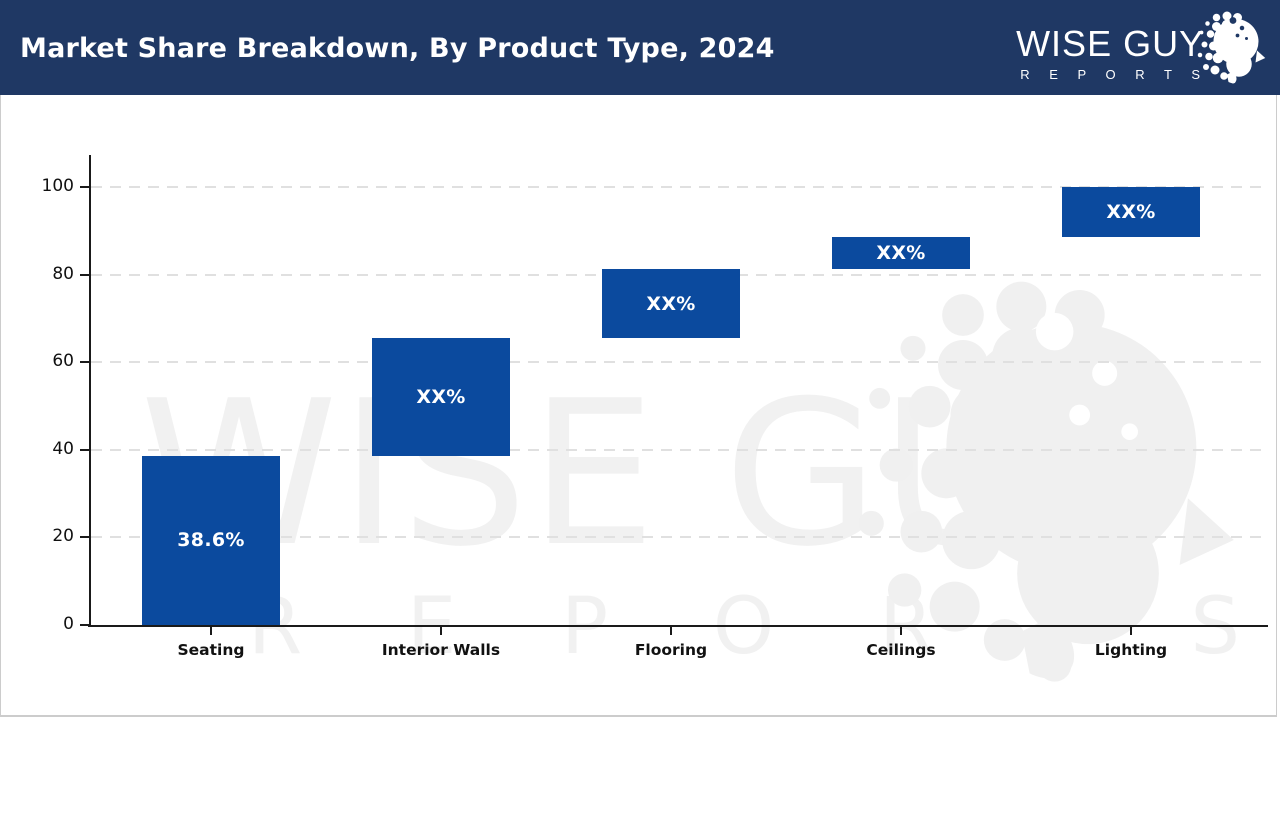 The height and width of the screenshot is (815, 1280). Describe the element at coordinates (1110, 43) in the screenshot. I see `logo-wordmark: WISE GUY` at that location.